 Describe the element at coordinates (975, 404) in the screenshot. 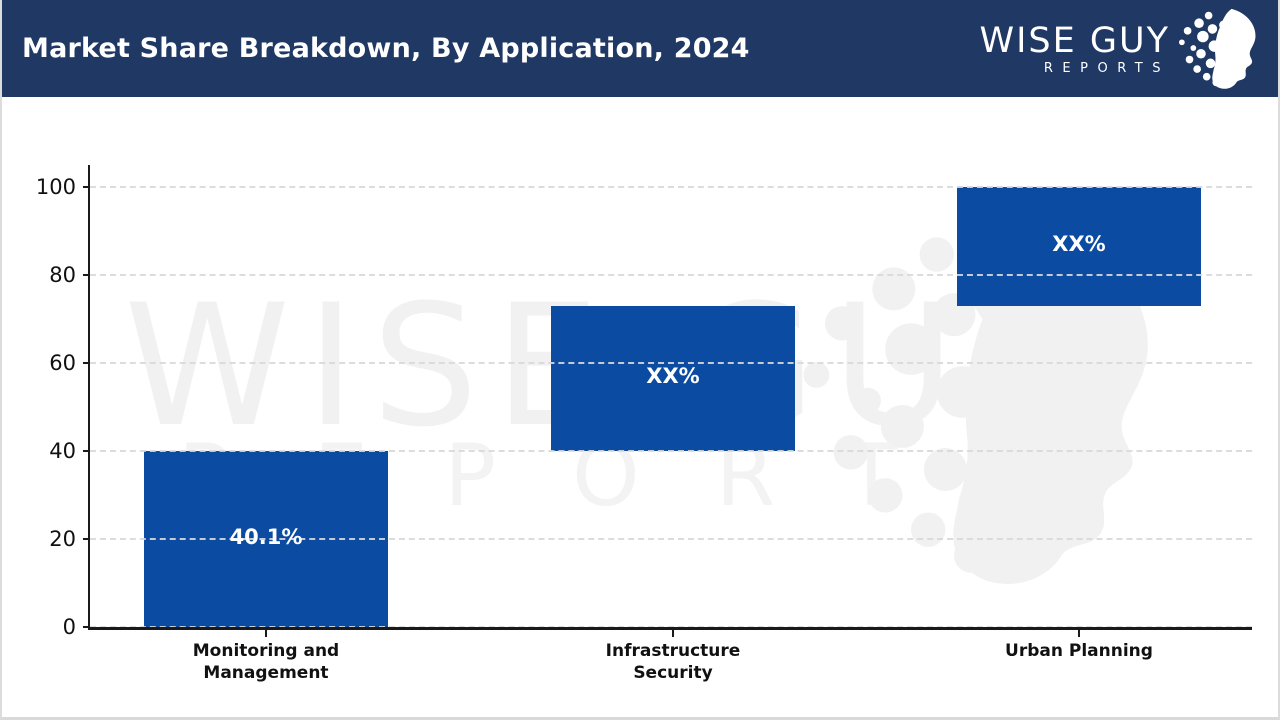

I see `watermark-face-icon` at that location.